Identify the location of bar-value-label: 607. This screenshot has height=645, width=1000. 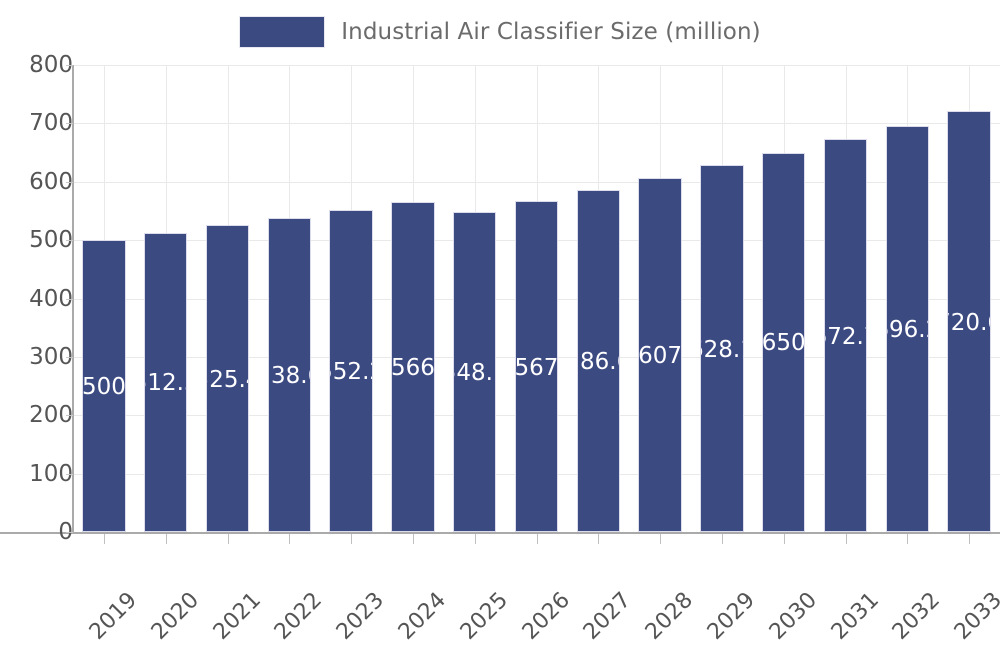
(660, 355).